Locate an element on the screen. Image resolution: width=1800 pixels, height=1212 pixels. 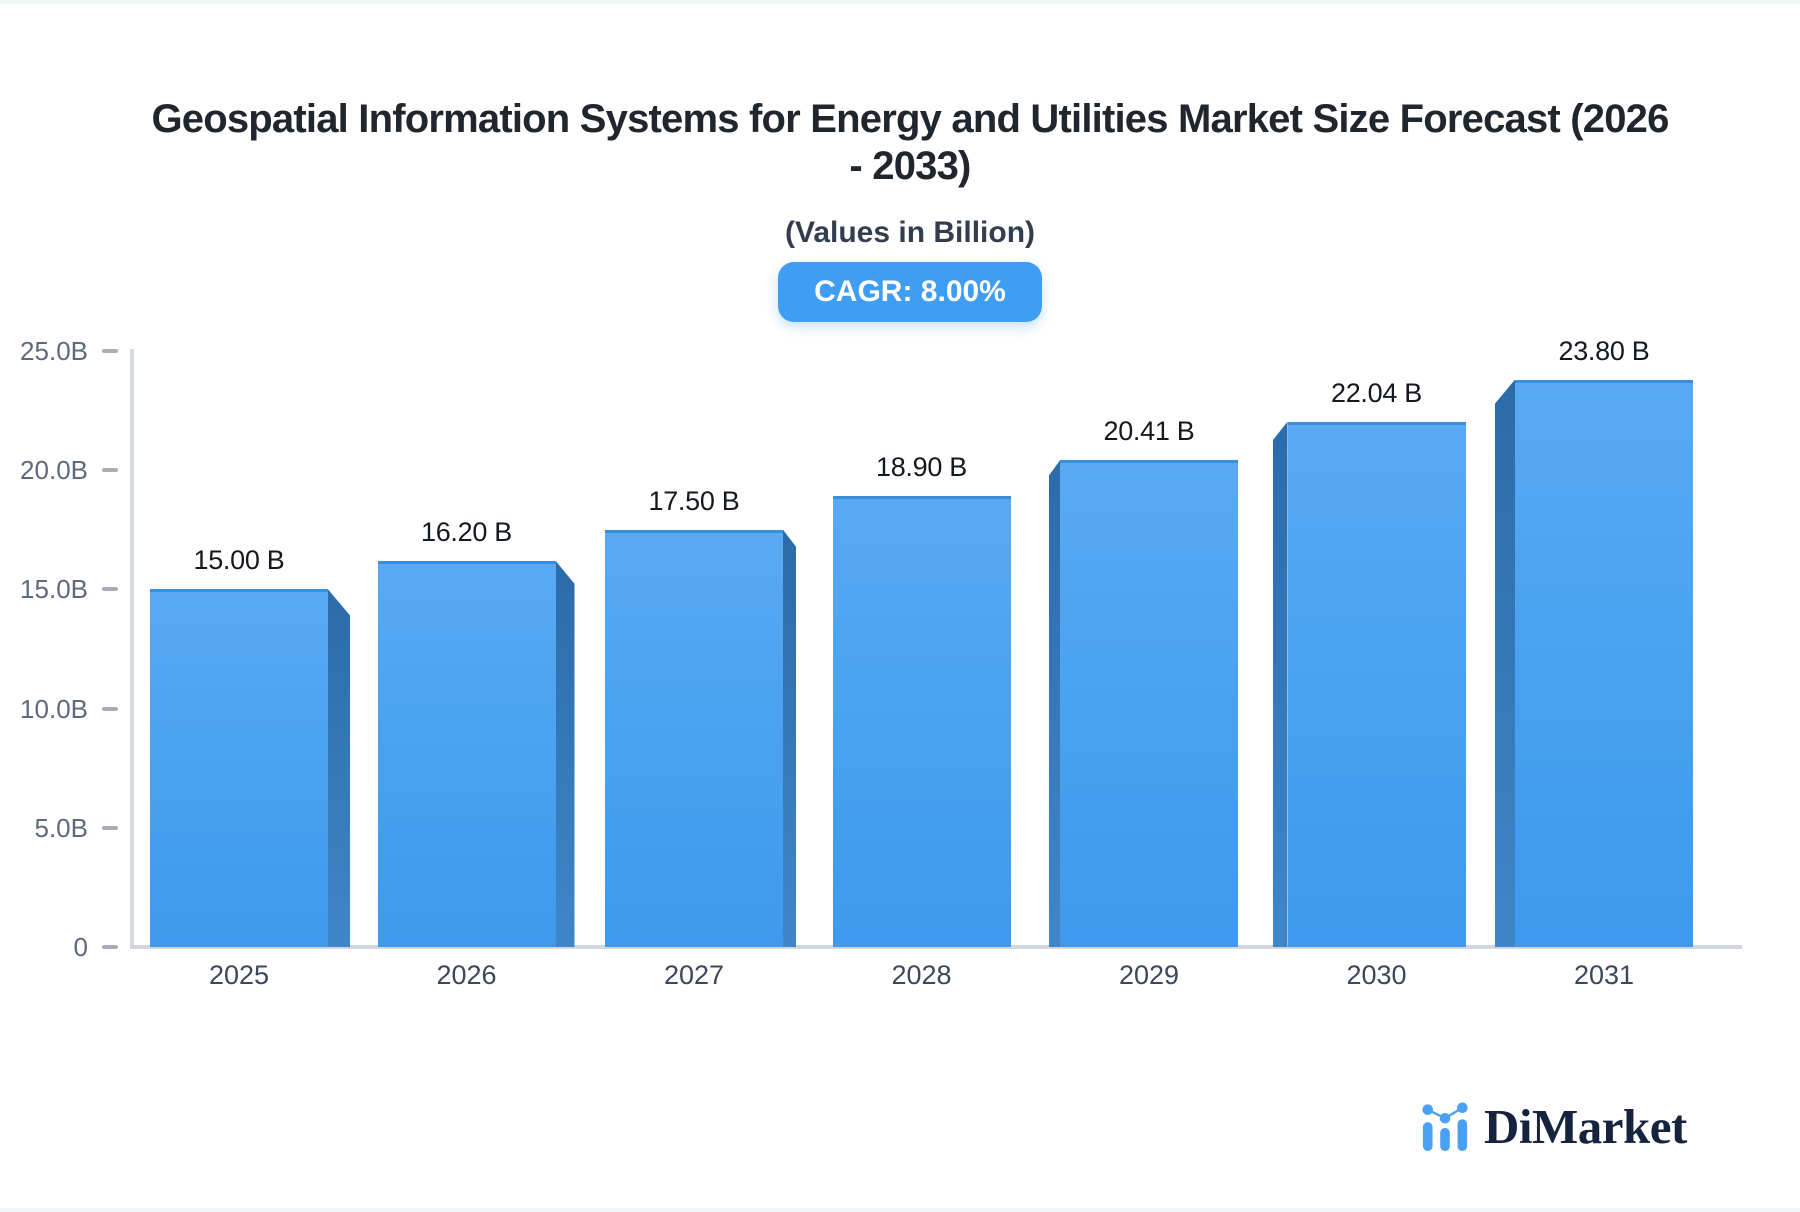
cagr-badge: CAGR: 8.00% is located at coordinates (910, 292).